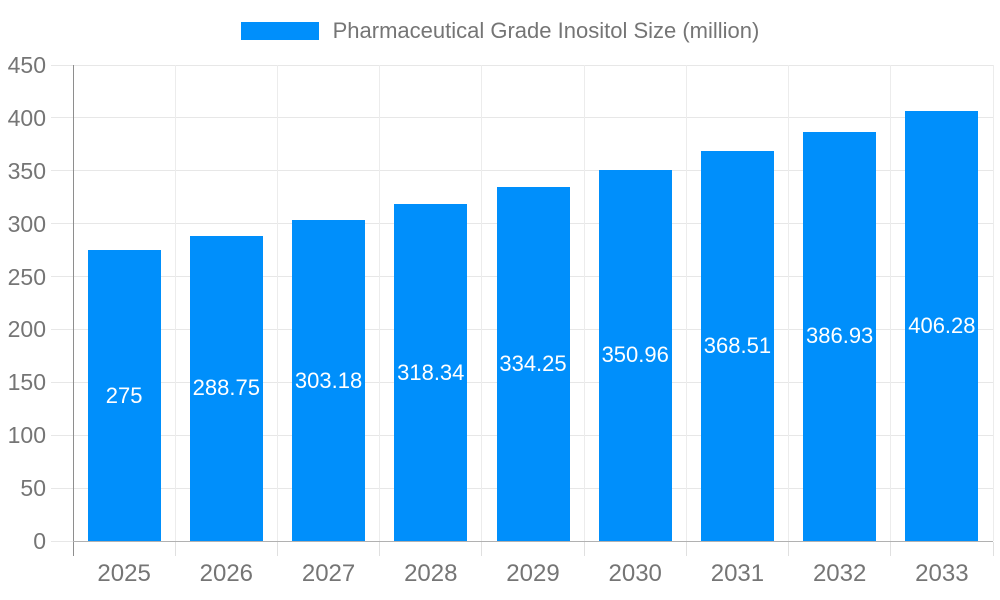 The height and width of the screenshot is (600, 1000). I want to click on bar-value-label: 406.28, so click(942, 326).